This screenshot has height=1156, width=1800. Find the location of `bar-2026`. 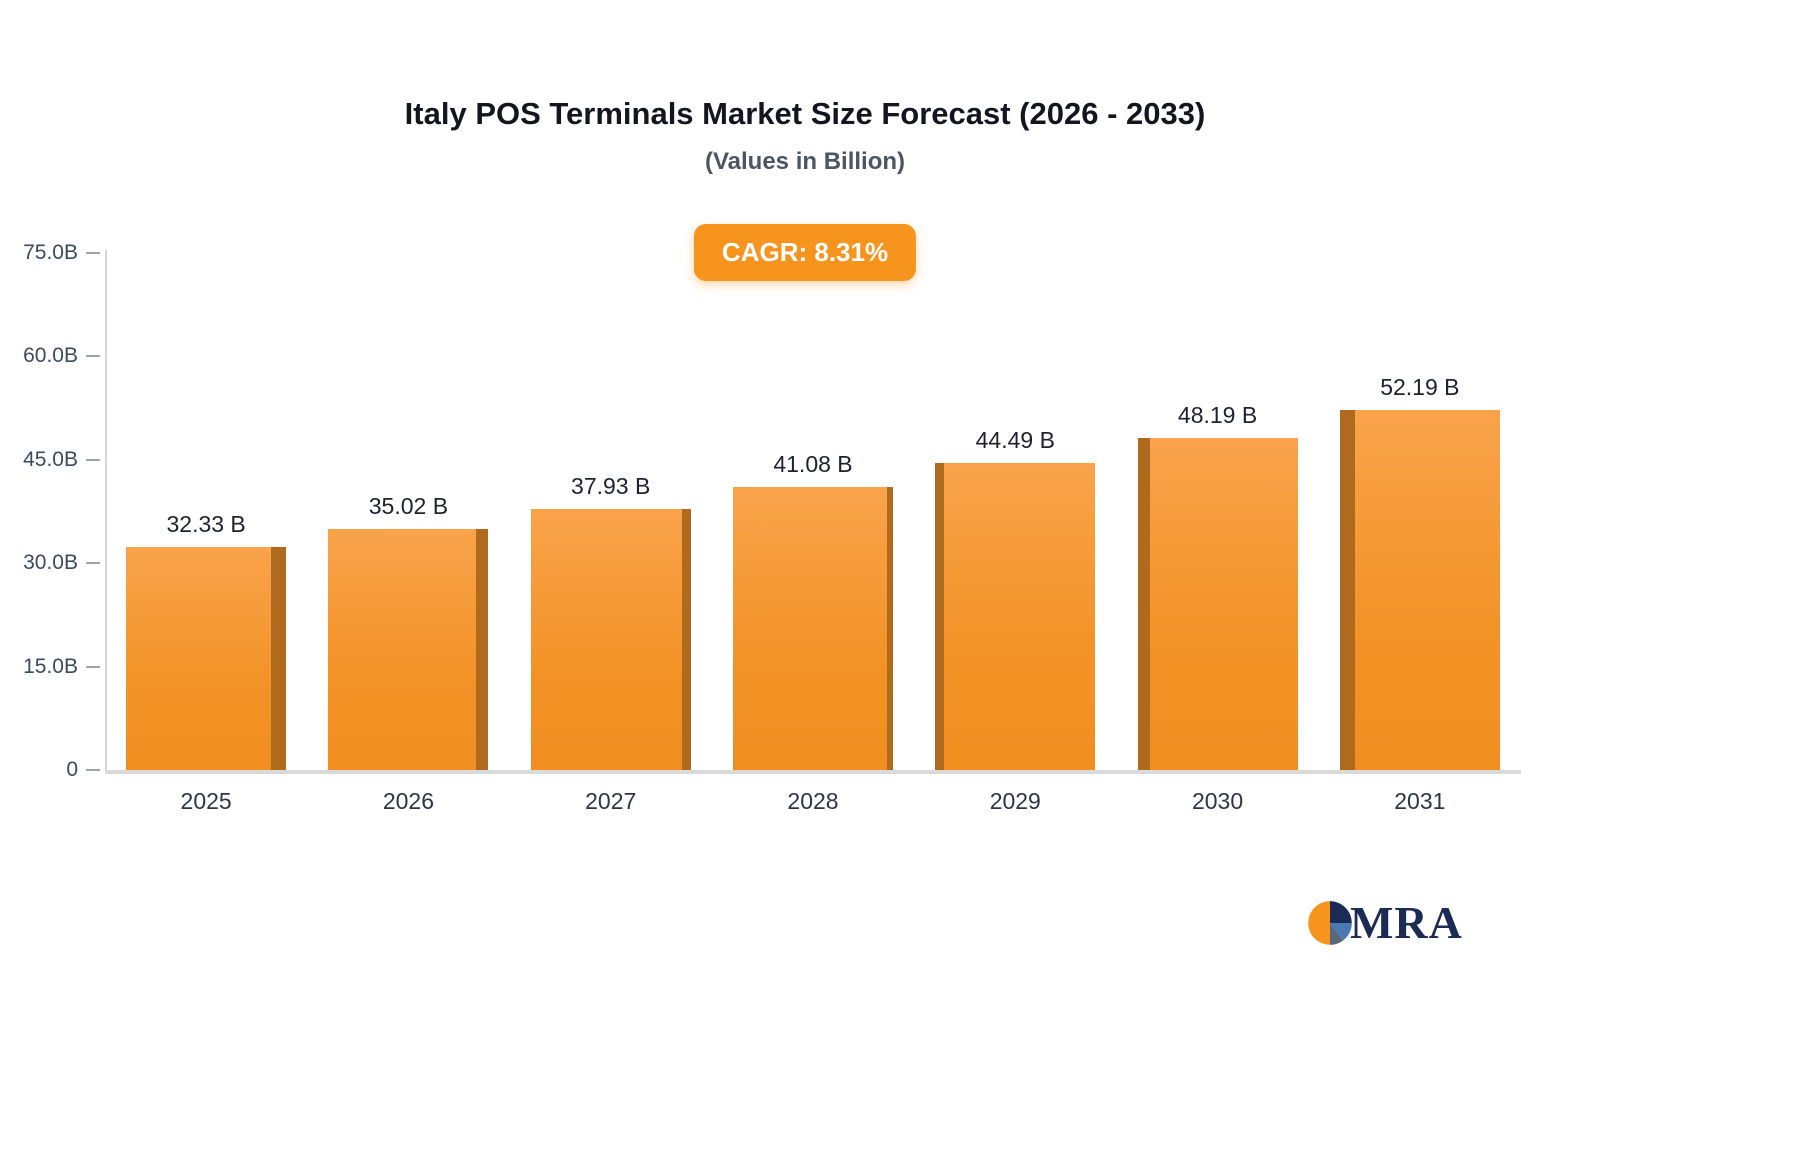

bar-2026 is located at coordinates (408, 649).